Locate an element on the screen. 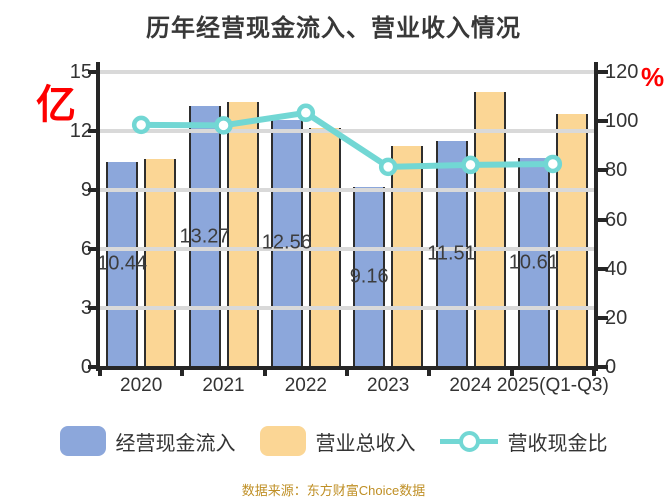  legend-label-ratio: 营收现金比 is located at coordinates (557, 443).